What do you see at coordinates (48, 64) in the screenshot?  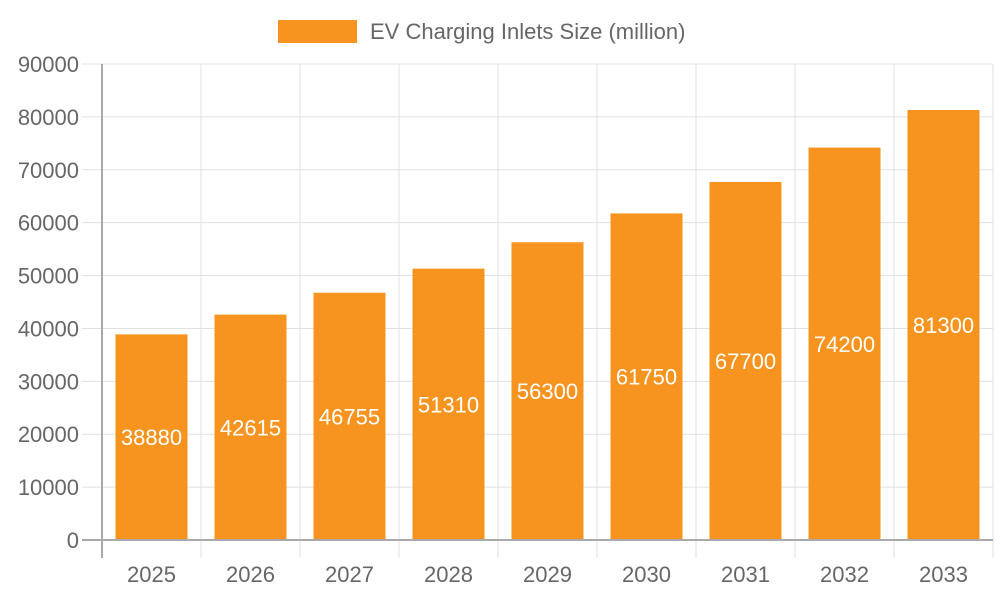 I see `y-tick-label: 90000` at bounding box center [48, 64].